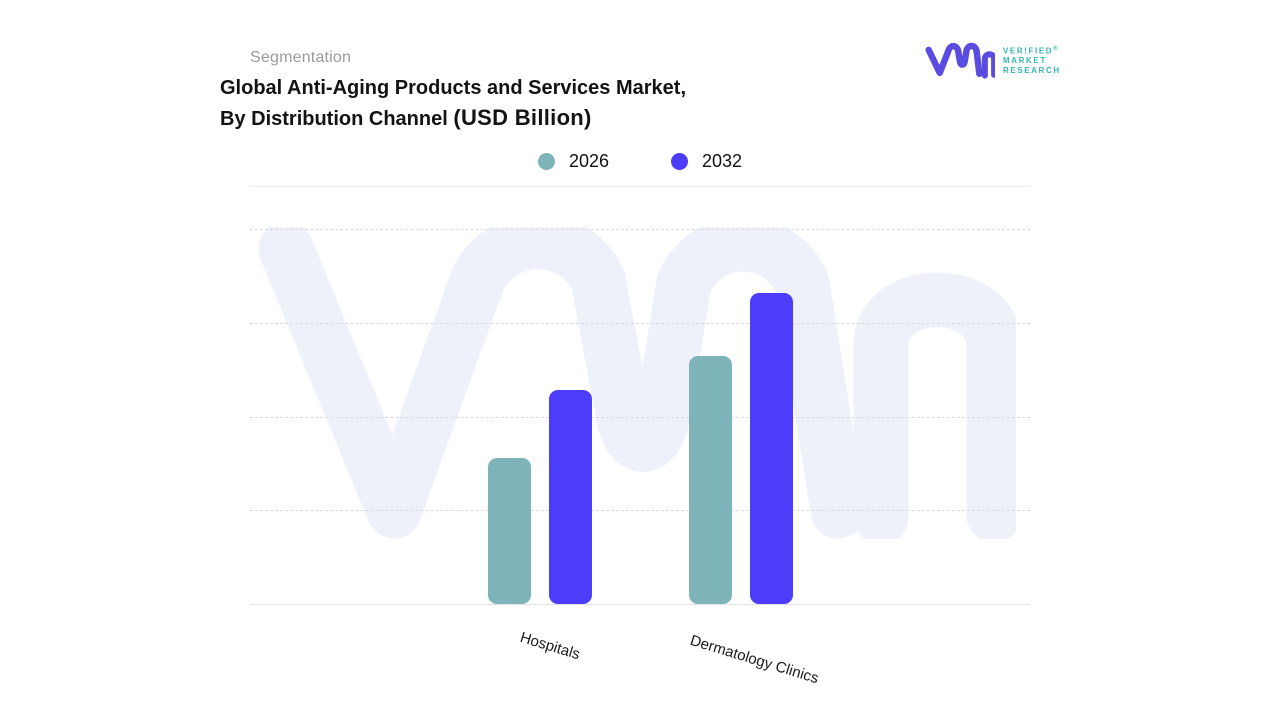 The height and width of the screenshot is (720, 1280). I want to click on registered-mark: ®, so click(1055, 48).